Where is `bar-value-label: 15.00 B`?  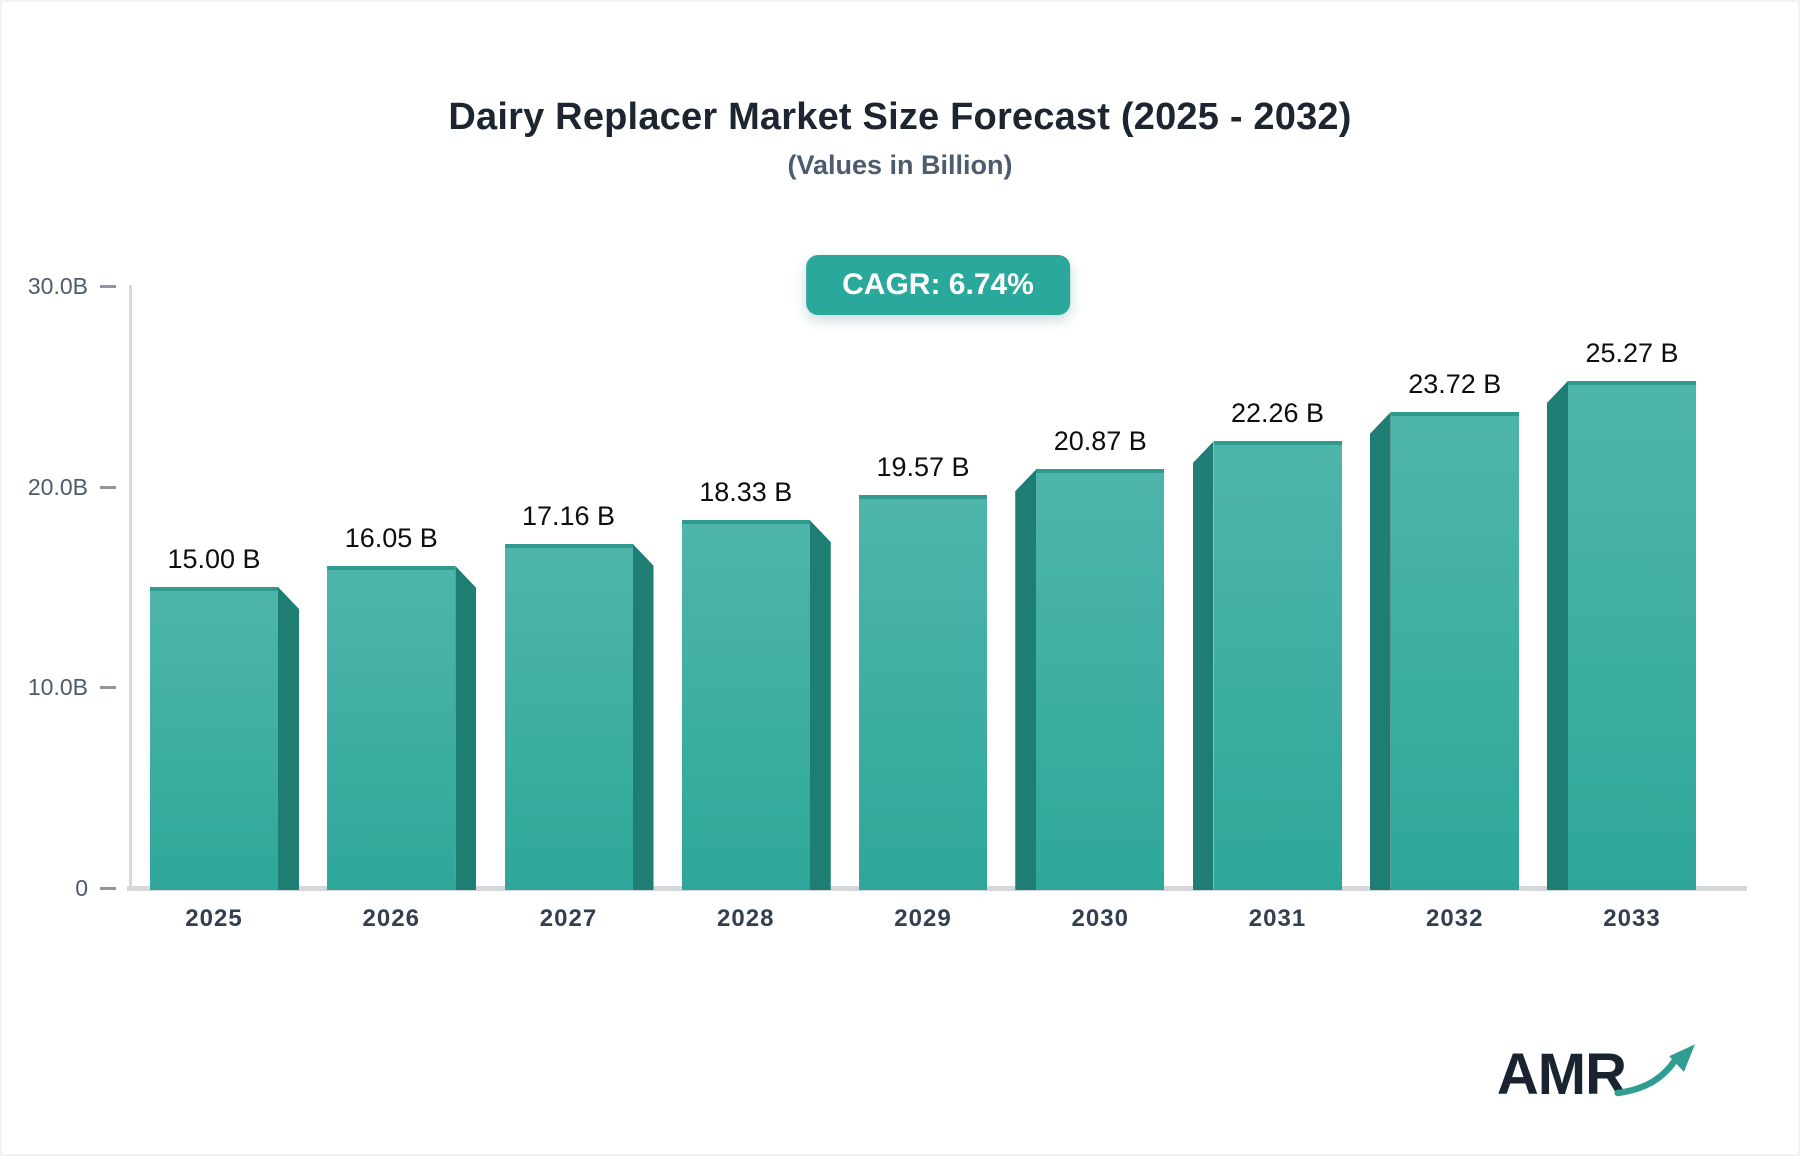
bar-value-label: 15.00 B is located at coordinates (214, 559).